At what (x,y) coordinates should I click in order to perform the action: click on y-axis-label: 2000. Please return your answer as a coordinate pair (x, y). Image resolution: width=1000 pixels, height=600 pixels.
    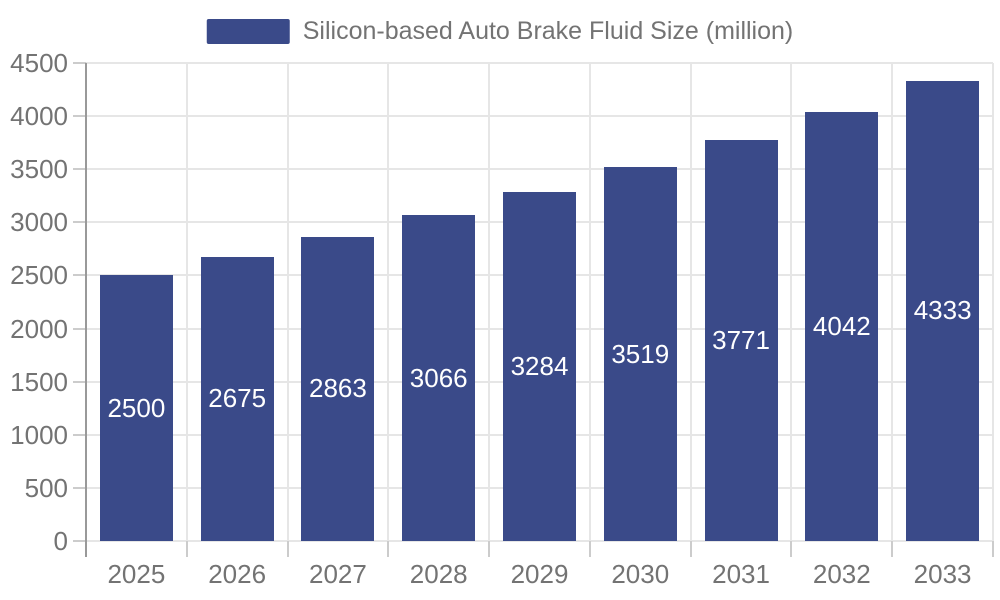
    Looking at the image, I should click on (39, 328).